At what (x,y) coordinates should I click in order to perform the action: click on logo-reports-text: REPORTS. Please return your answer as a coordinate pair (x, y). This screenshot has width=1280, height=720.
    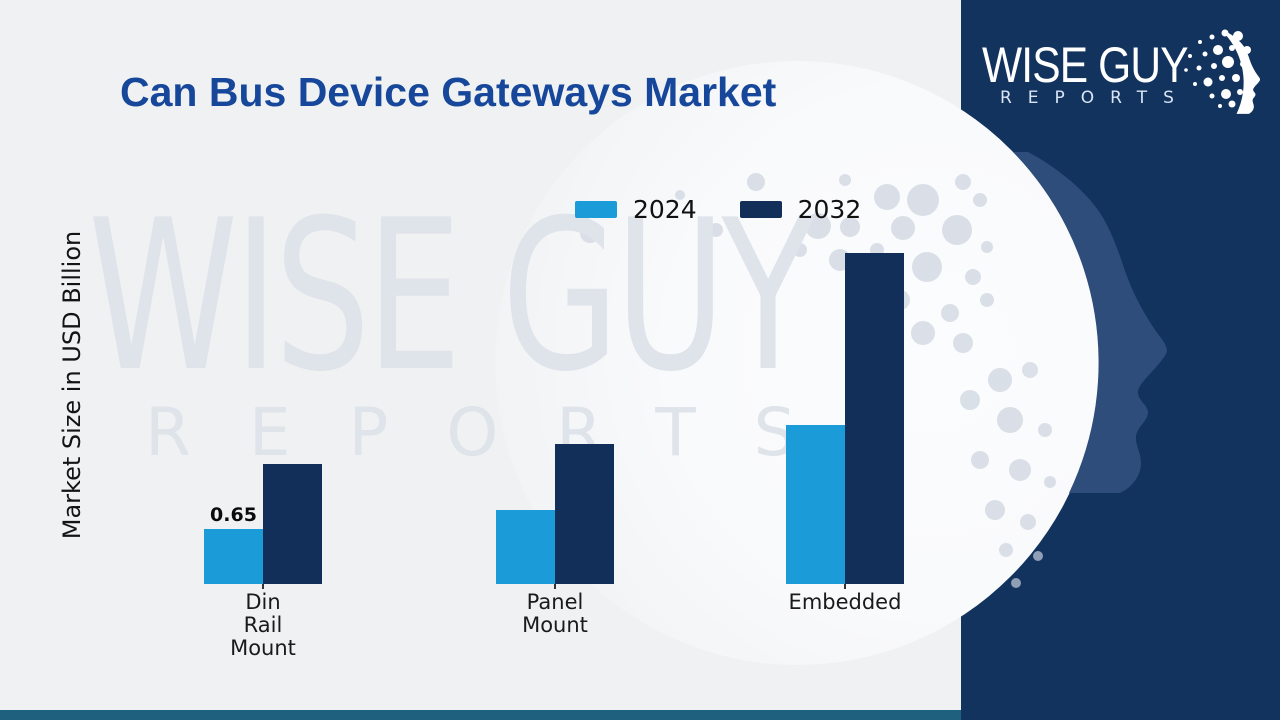
    Looking at the image, I should click on (1095, 98).